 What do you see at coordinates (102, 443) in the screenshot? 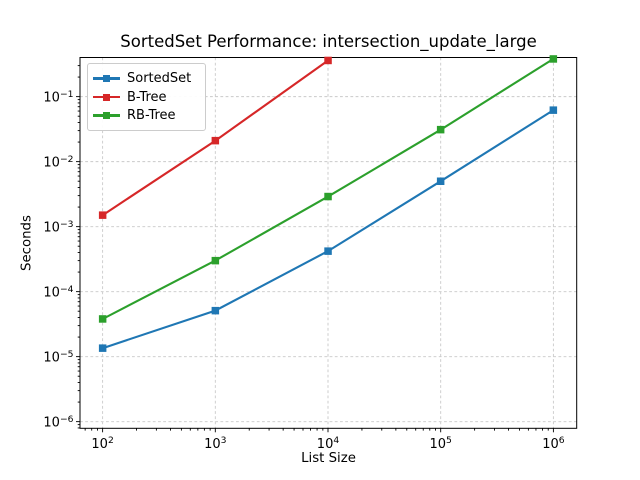
I see `svg-text: 10²` at bounding box center [102, 443].